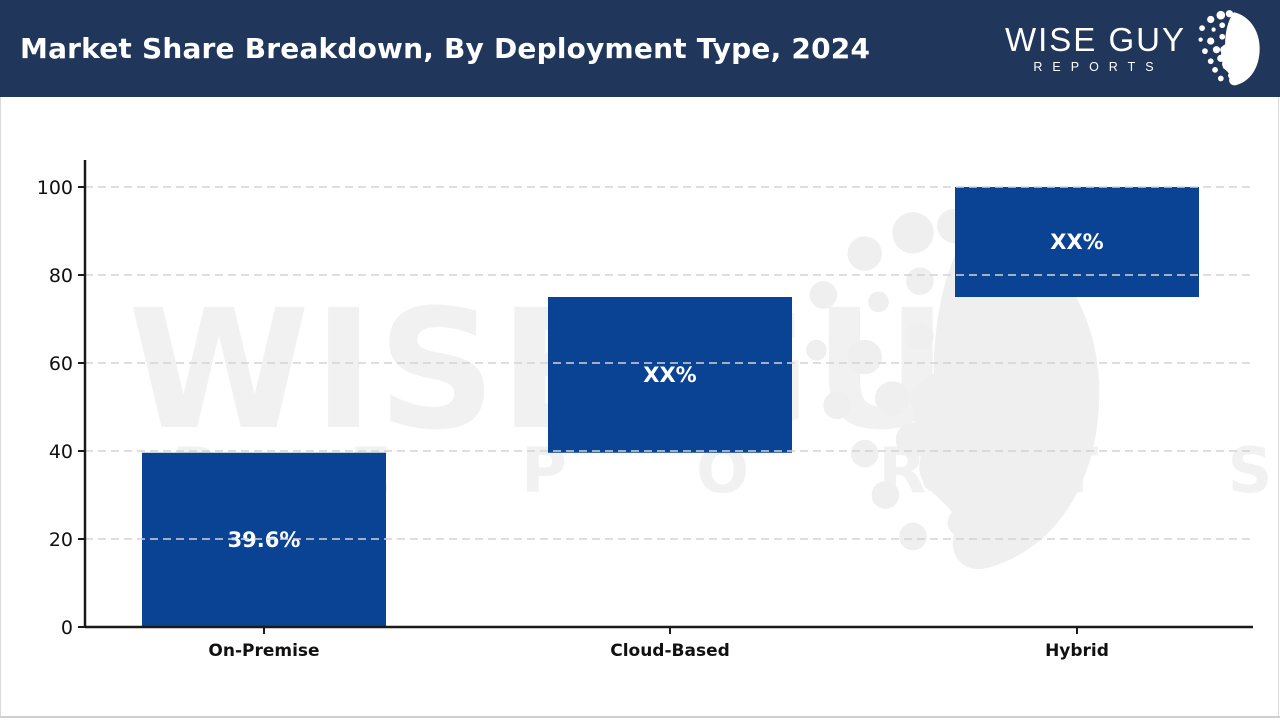 This screenshot has height=720, width=1280. What do you see at coordinates (61, 276) in the screenshot?
I see `y-tick-label: 80` at bounding box center [61, 276].